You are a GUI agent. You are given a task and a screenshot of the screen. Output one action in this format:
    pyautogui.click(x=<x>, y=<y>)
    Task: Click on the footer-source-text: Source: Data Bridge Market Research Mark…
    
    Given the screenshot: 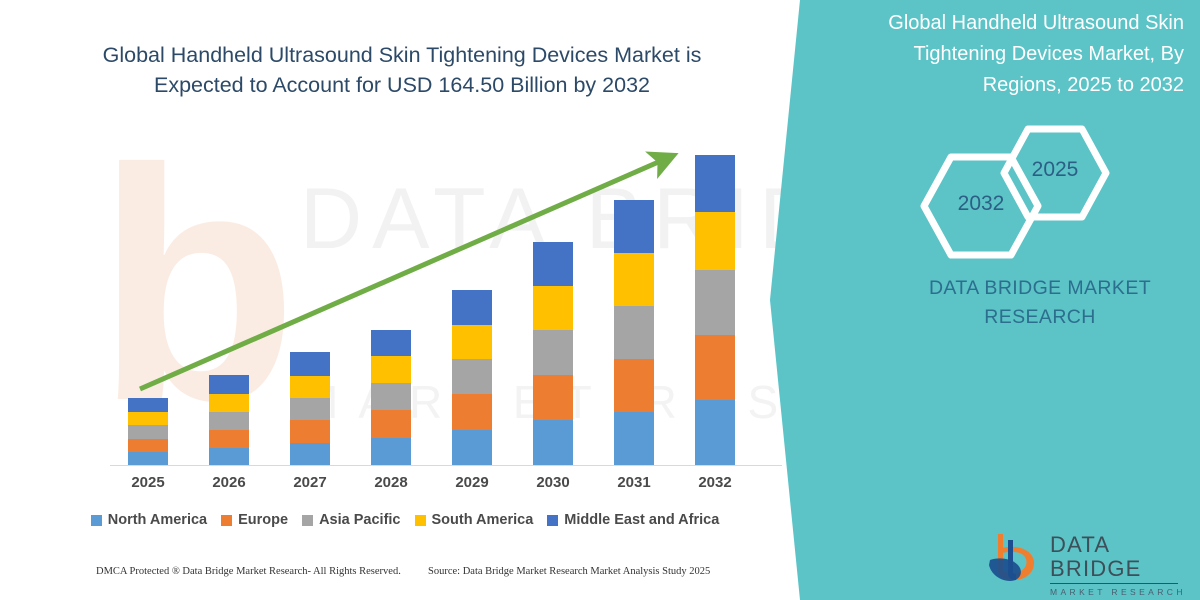 What is the action you would take?
    pyautogui.click(x=569, y=571)
    